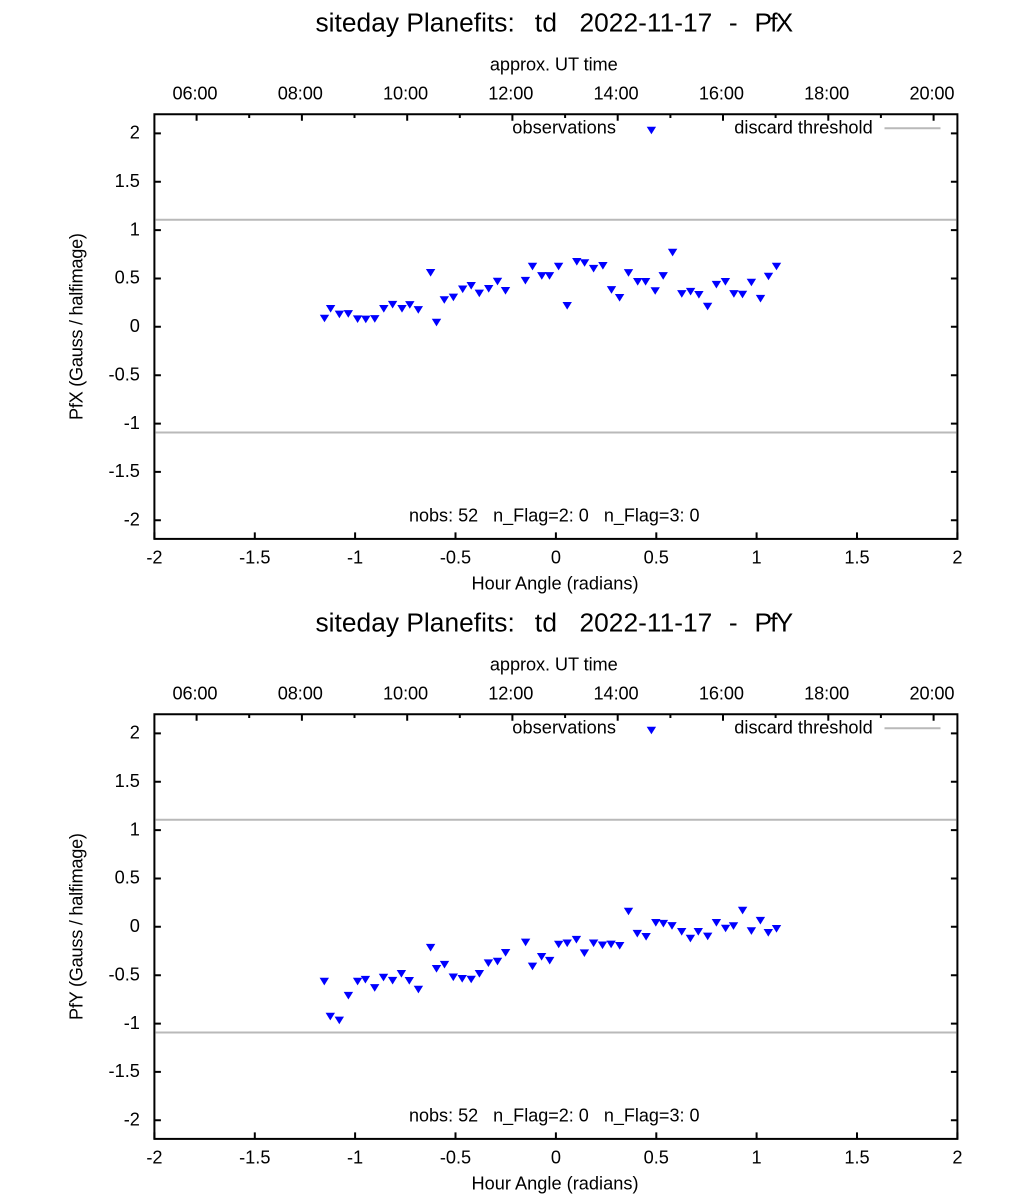  I want to click on svg-text: PfY (Gauss / halfimage), so click(77, 926).